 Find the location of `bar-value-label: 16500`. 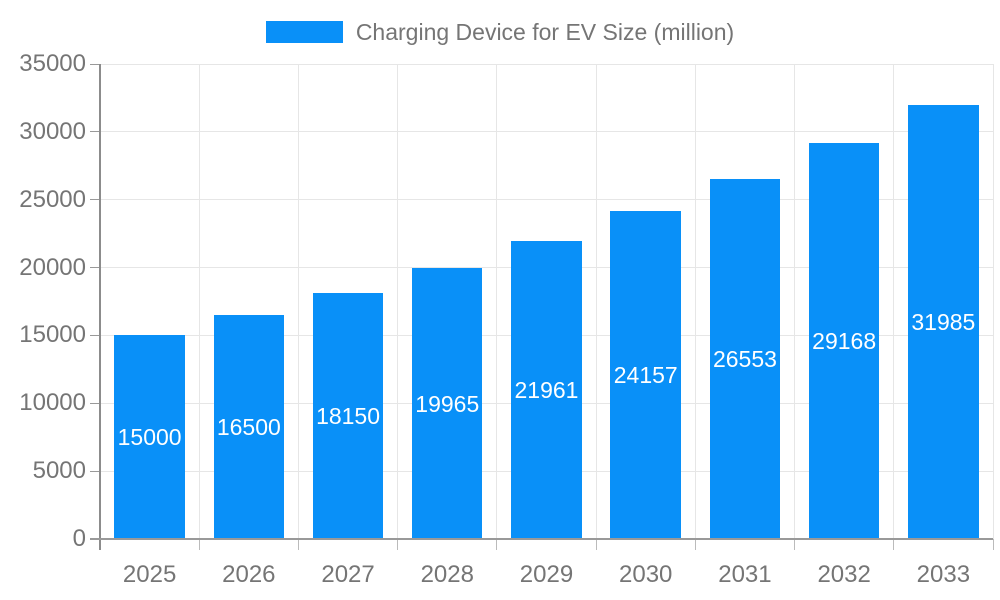

bar-value-label: 16500 is located at coordinates (248, 427).